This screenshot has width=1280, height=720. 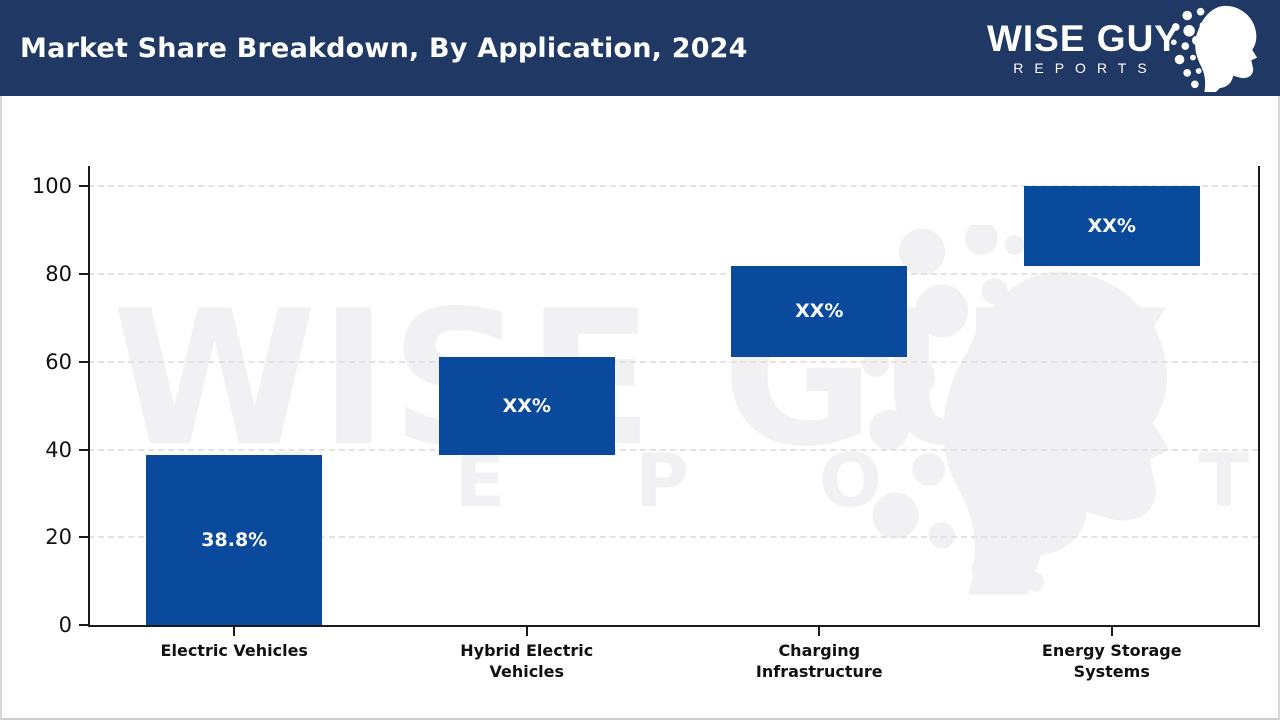 What do you see at coordinates (819, 671) in the screenshot?
I see `x-category-line: Infrastructure` at bounding box center [819, 671].